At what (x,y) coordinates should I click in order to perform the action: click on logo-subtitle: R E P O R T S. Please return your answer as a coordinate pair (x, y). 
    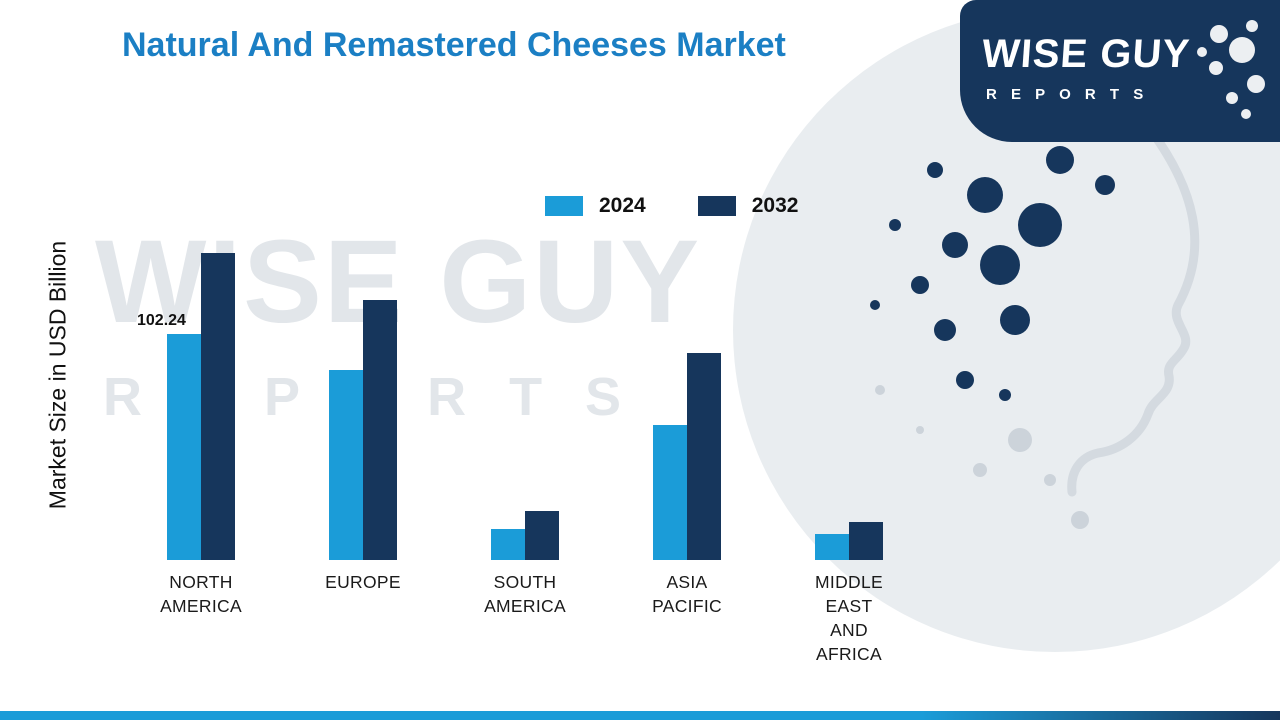
    Looking at the image, I should click on (1067, 94).